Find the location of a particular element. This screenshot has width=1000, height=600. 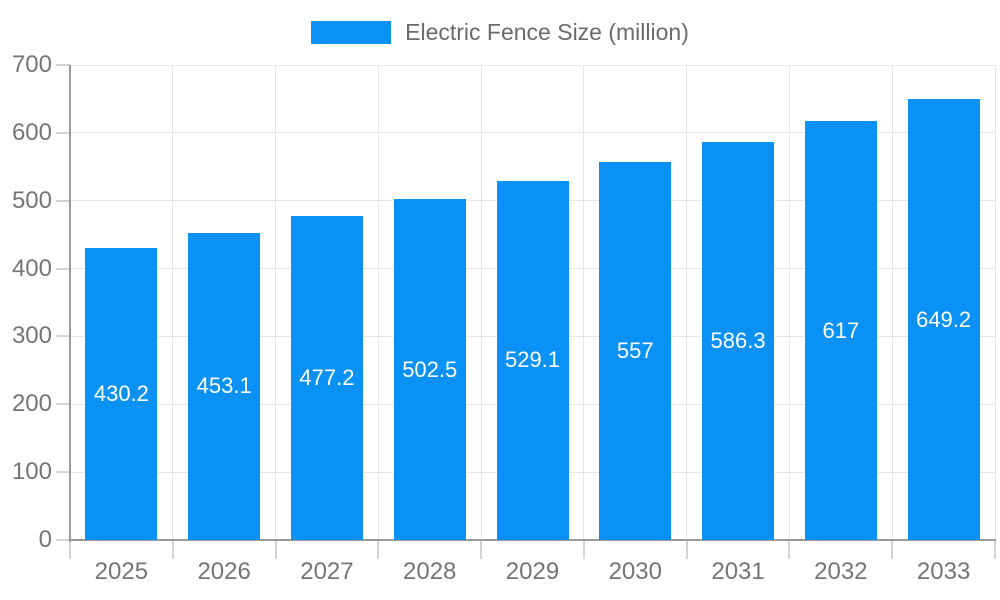

x-axis-label: 2031 is located at coordinates (738, 571).